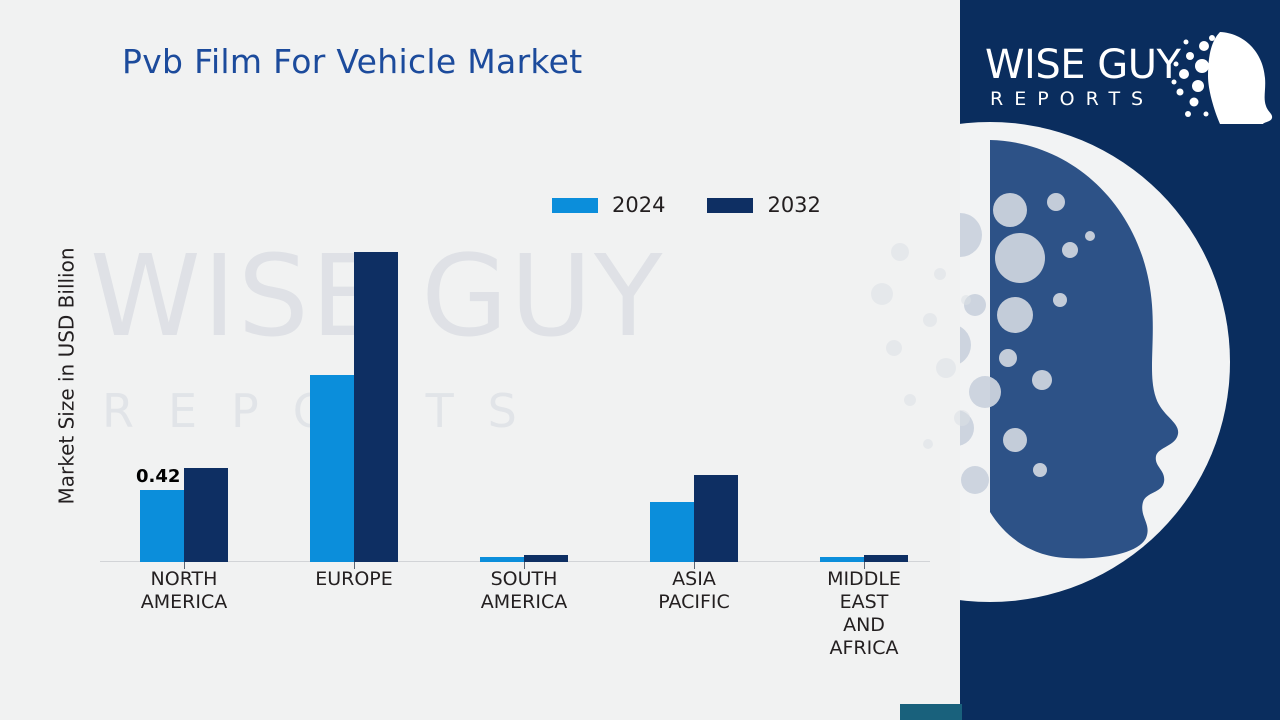 The width and height of the screenshot is (1280, 720). I want to click on category-label: ASIA PACIFIC, so click(694, 590).